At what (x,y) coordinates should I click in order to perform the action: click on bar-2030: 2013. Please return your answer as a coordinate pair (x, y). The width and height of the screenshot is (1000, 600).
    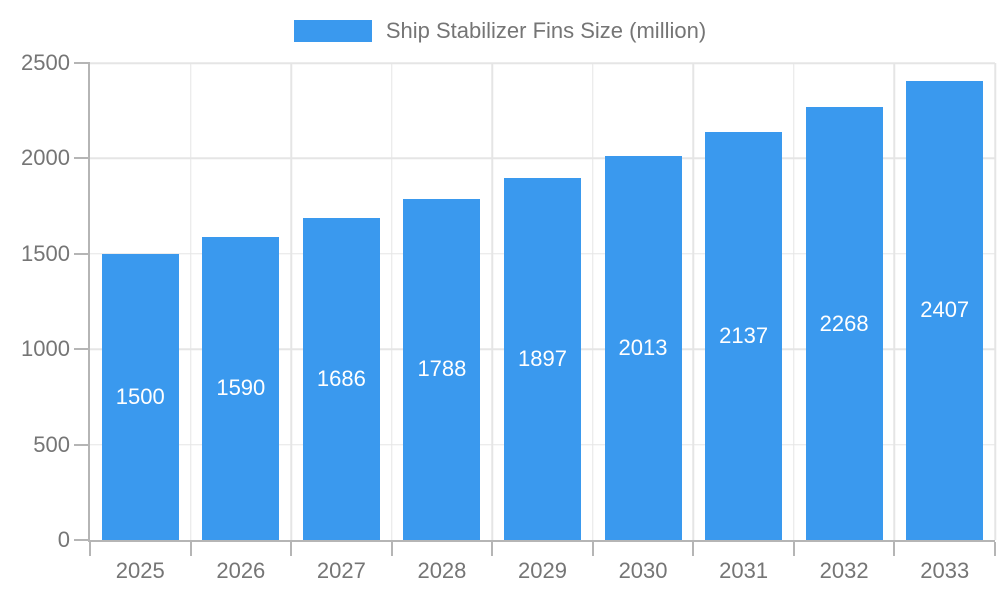
    Looking at the image, I should click on (643, 347).